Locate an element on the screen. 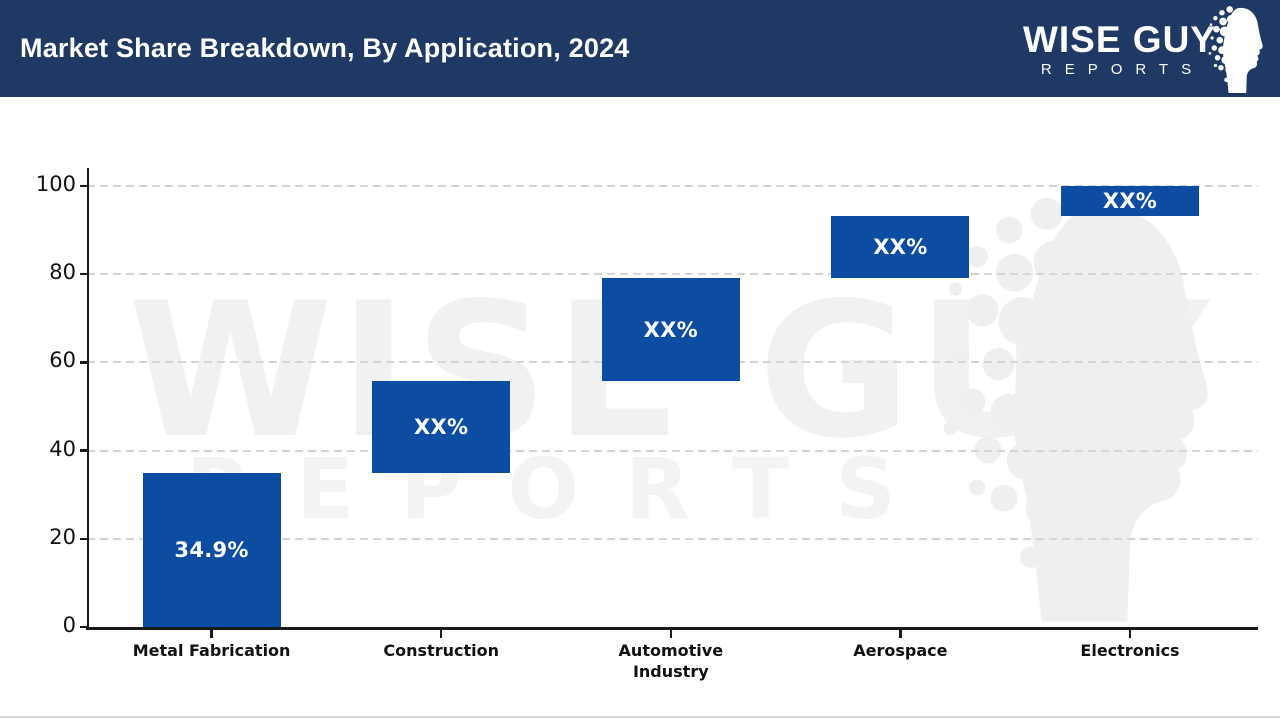 The width and height of the screenshot is (1280, 720). category-label: Electronics is located at coordinates (1130, 650).